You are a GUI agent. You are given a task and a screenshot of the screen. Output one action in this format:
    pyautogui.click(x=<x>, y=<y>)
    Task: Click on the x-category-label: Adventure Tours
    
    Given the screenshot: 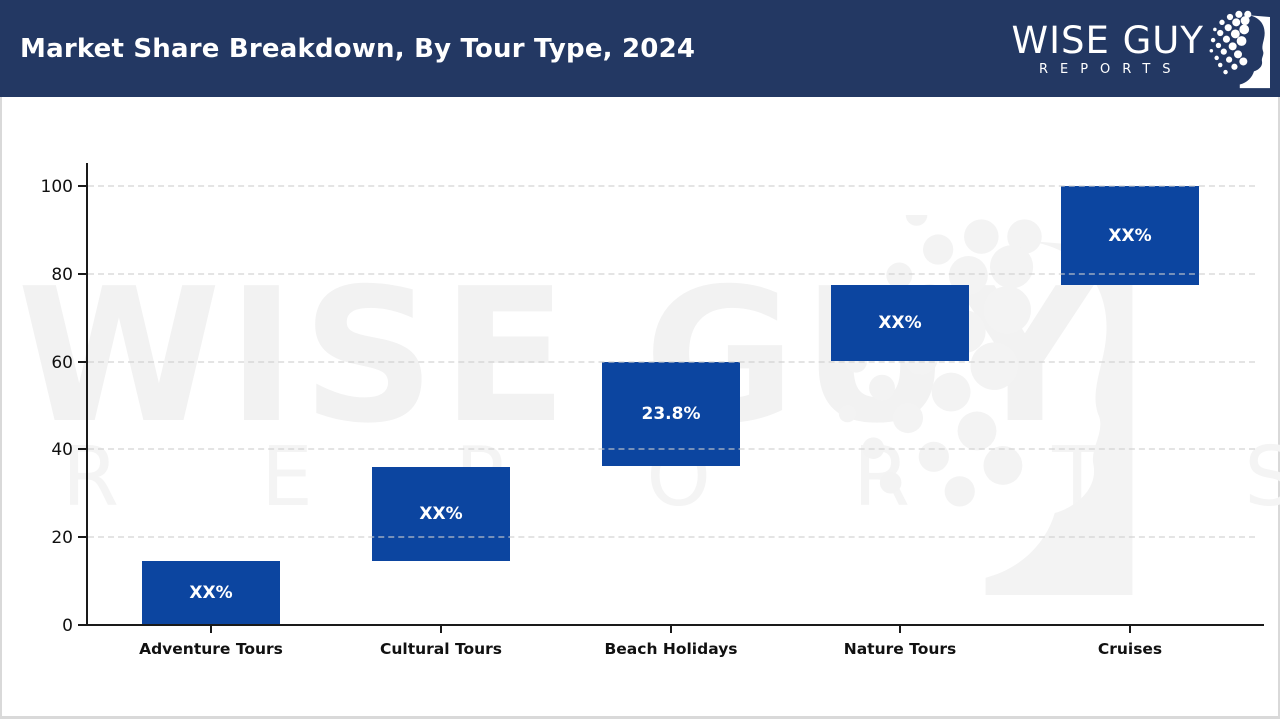 What is the action you would take?
    pyautogui.click(x=211, y=649)
    